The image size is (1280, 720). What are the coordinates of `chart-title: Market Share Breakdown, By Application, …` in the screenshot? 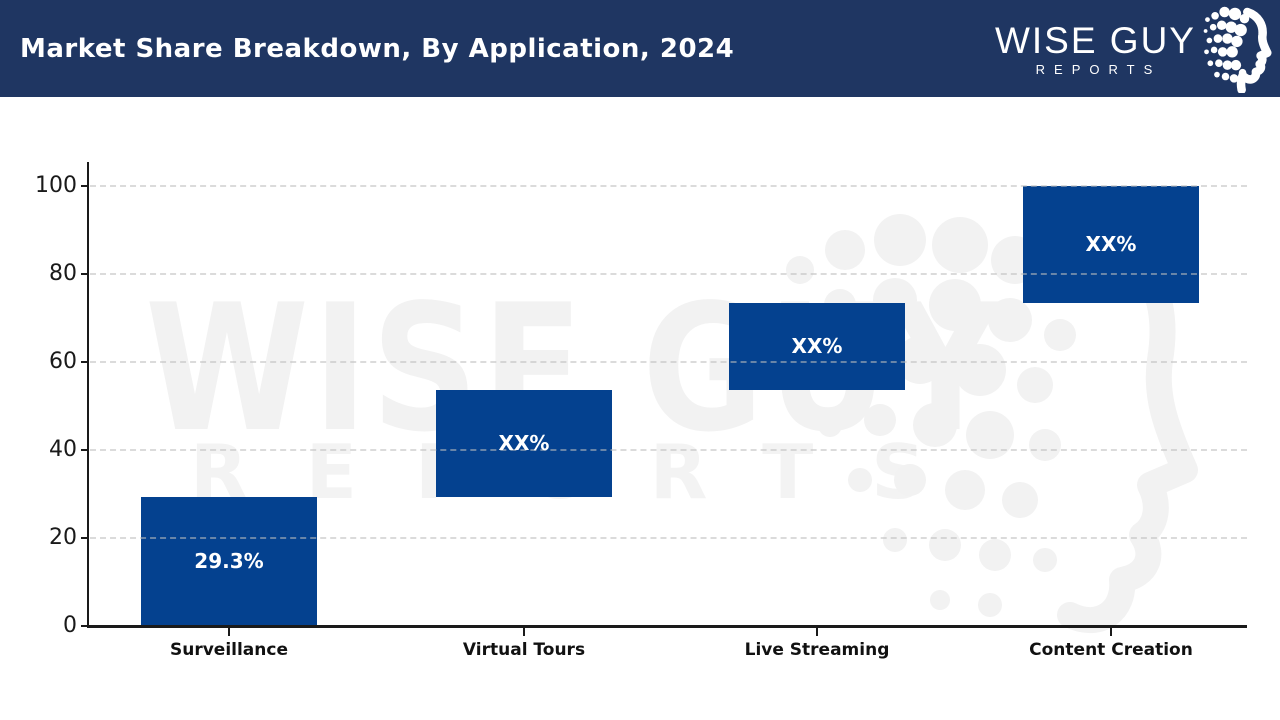 It's located at (377, 48).